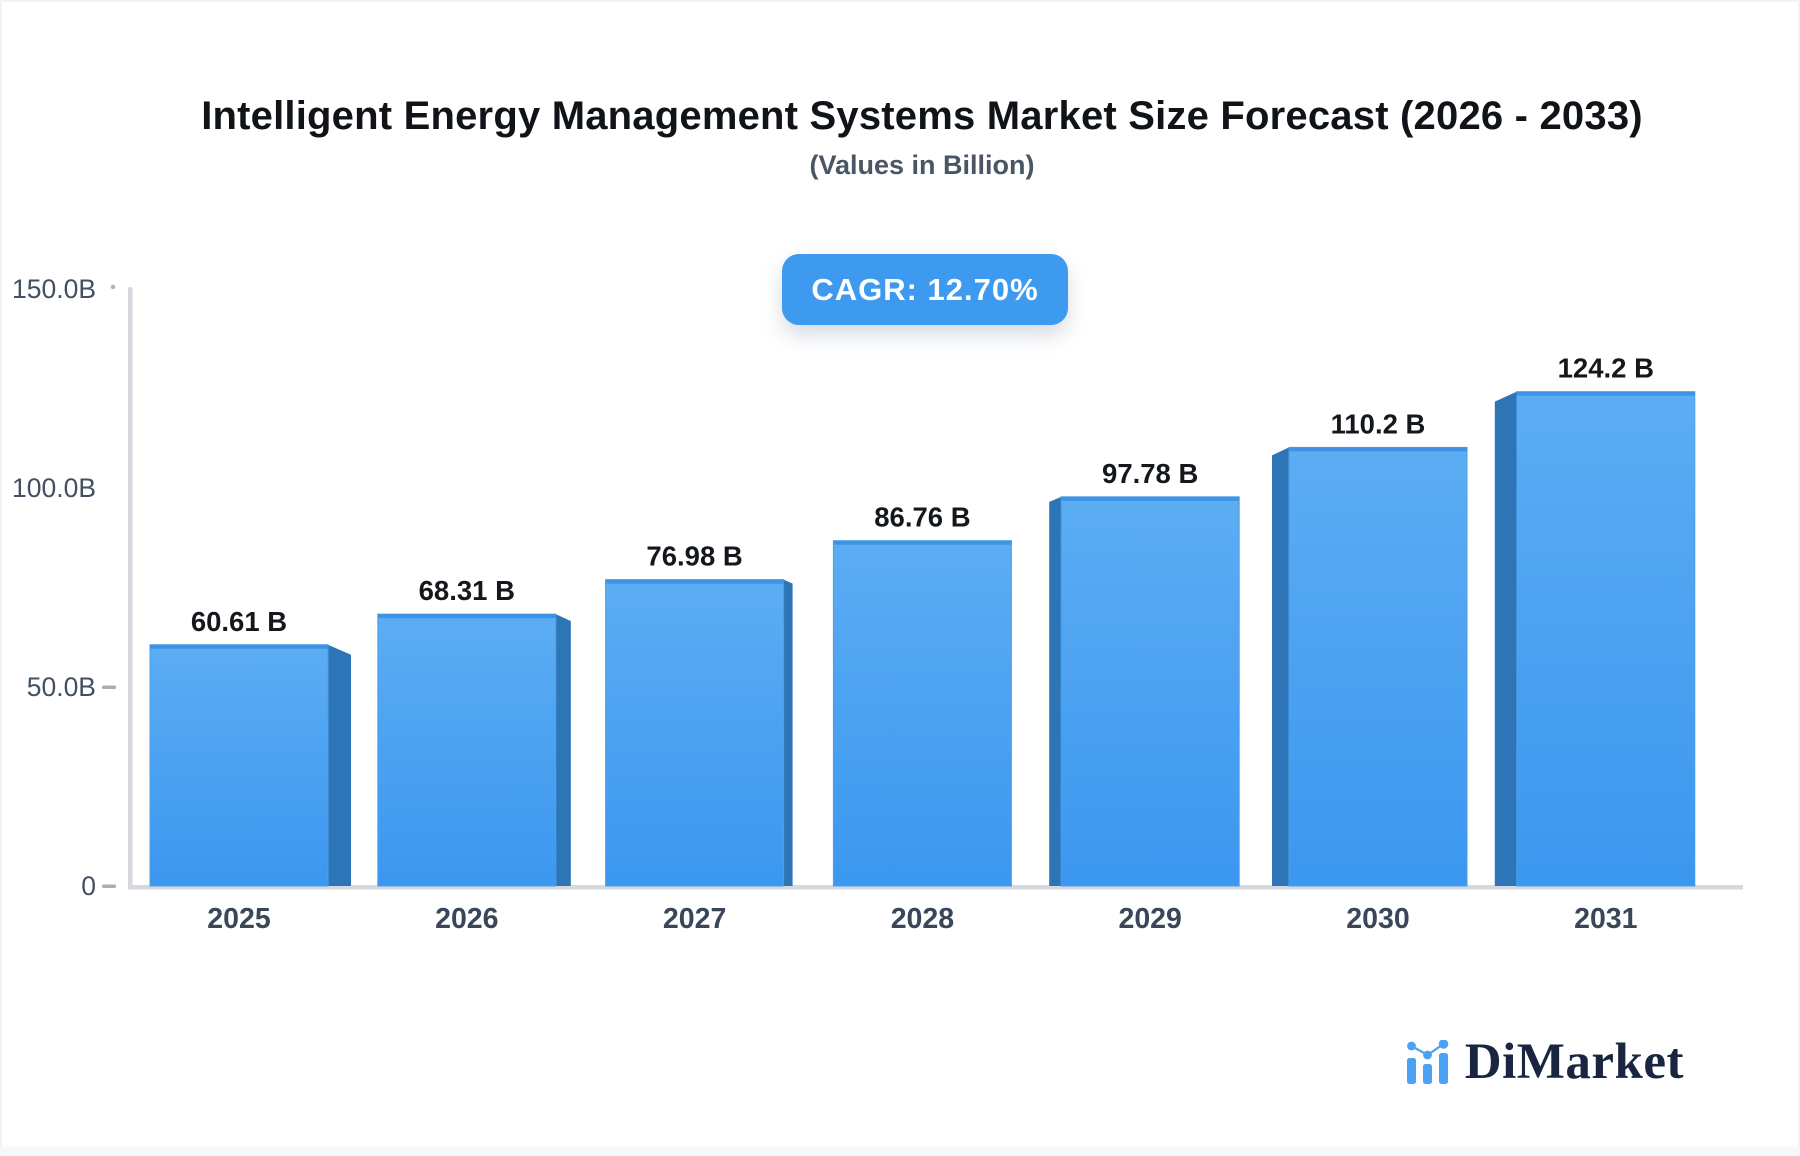  What do you see at coordinates (88, 886) in the screenshot?
I see `y-tick-label-0: 0` at bounding box center [88, 886].